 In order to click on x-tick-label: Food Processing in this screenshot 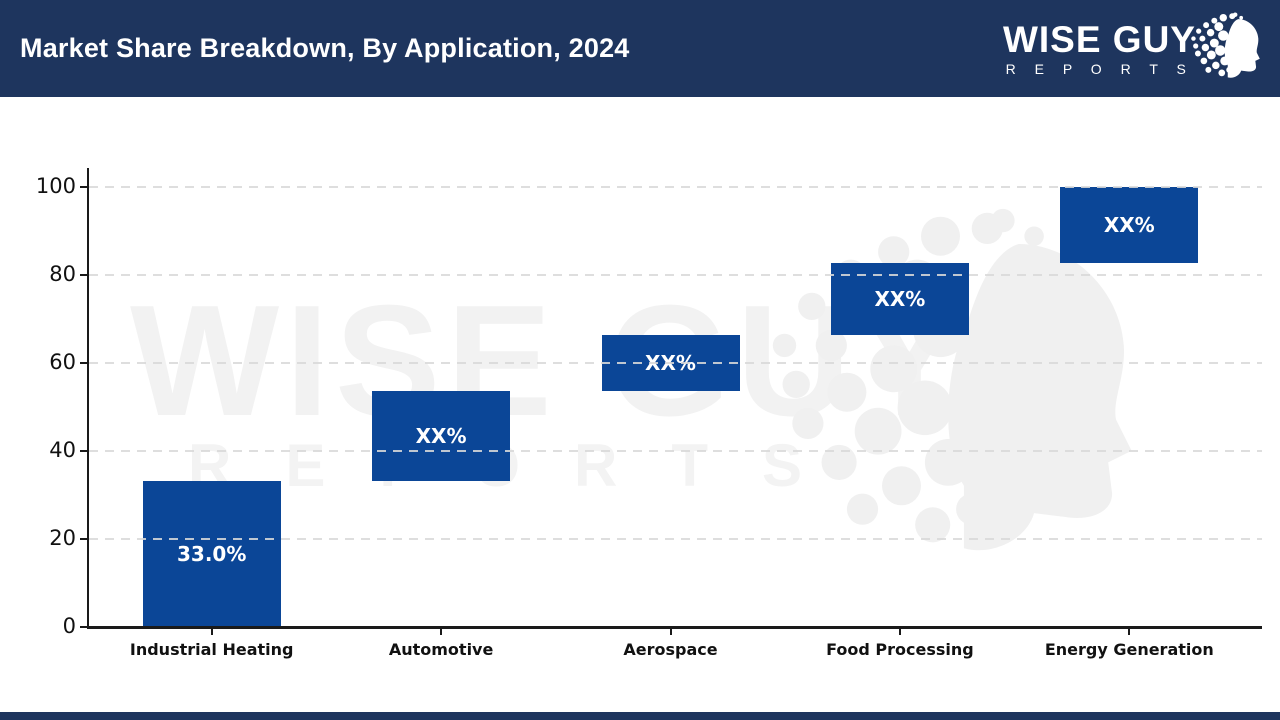, I will do `click(900, 649)`.